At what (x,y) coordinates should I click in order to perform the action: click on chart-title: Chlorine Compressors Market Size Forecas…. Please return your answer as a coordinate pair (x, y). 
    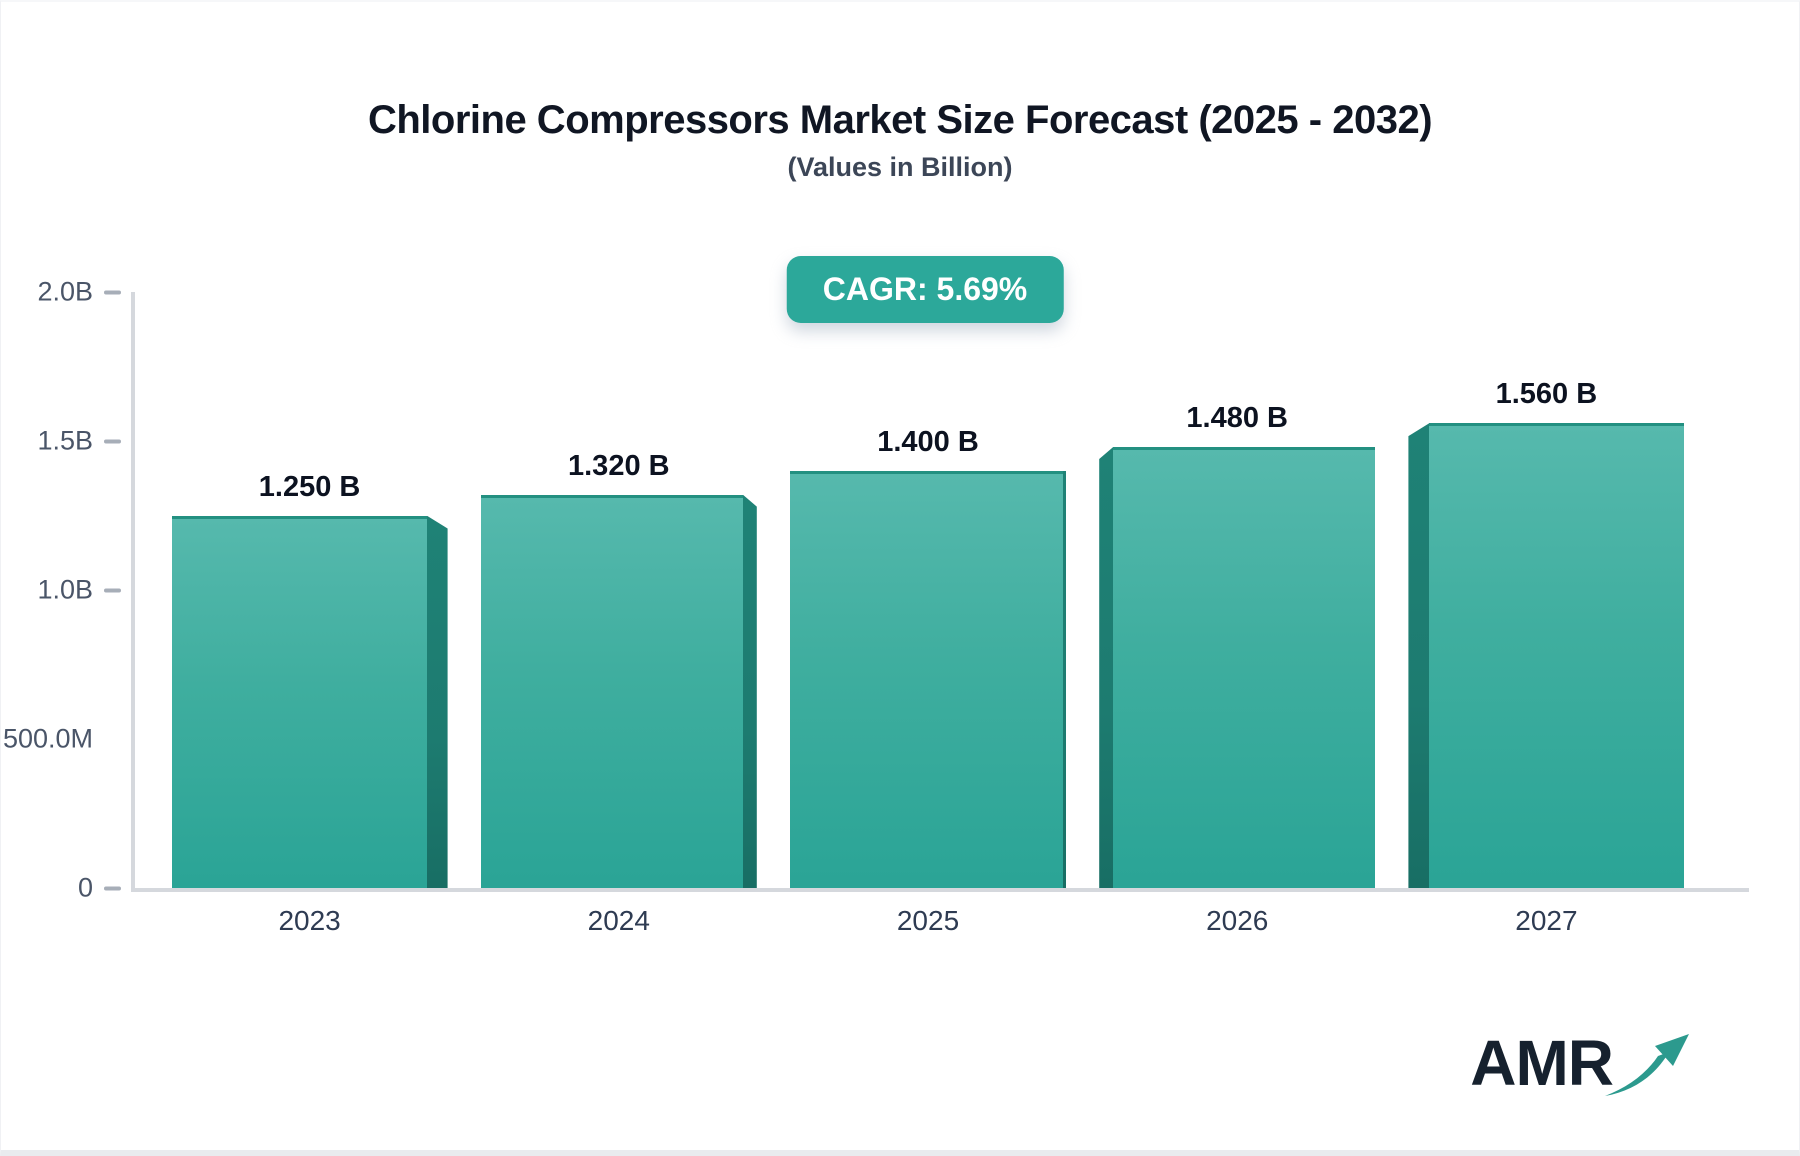
    Looking at the image, I should click on (900, 120).